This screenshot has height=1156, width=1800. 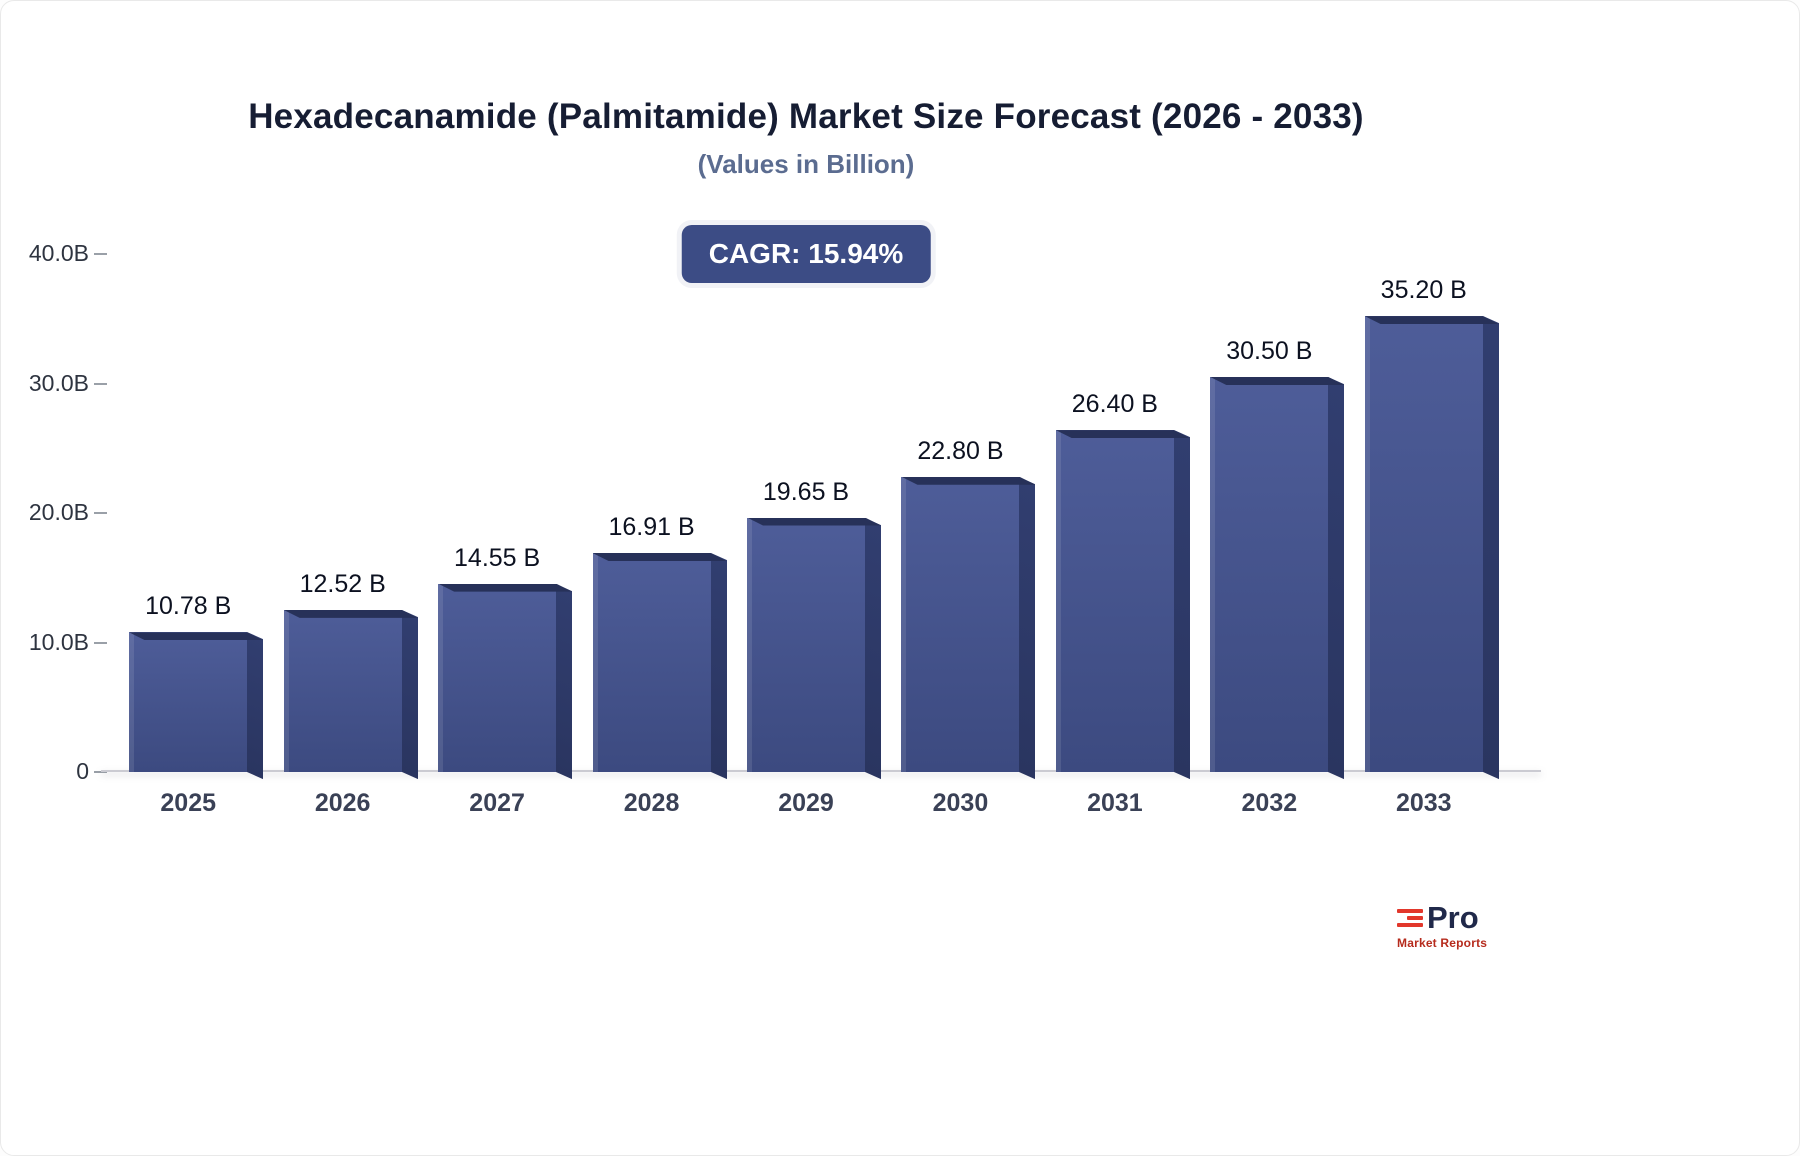 What do you see at coordinates (1269, 351) in the screenshot?
I see `bar-value-label: 30.50 B` at bounding box center [1269, 351].